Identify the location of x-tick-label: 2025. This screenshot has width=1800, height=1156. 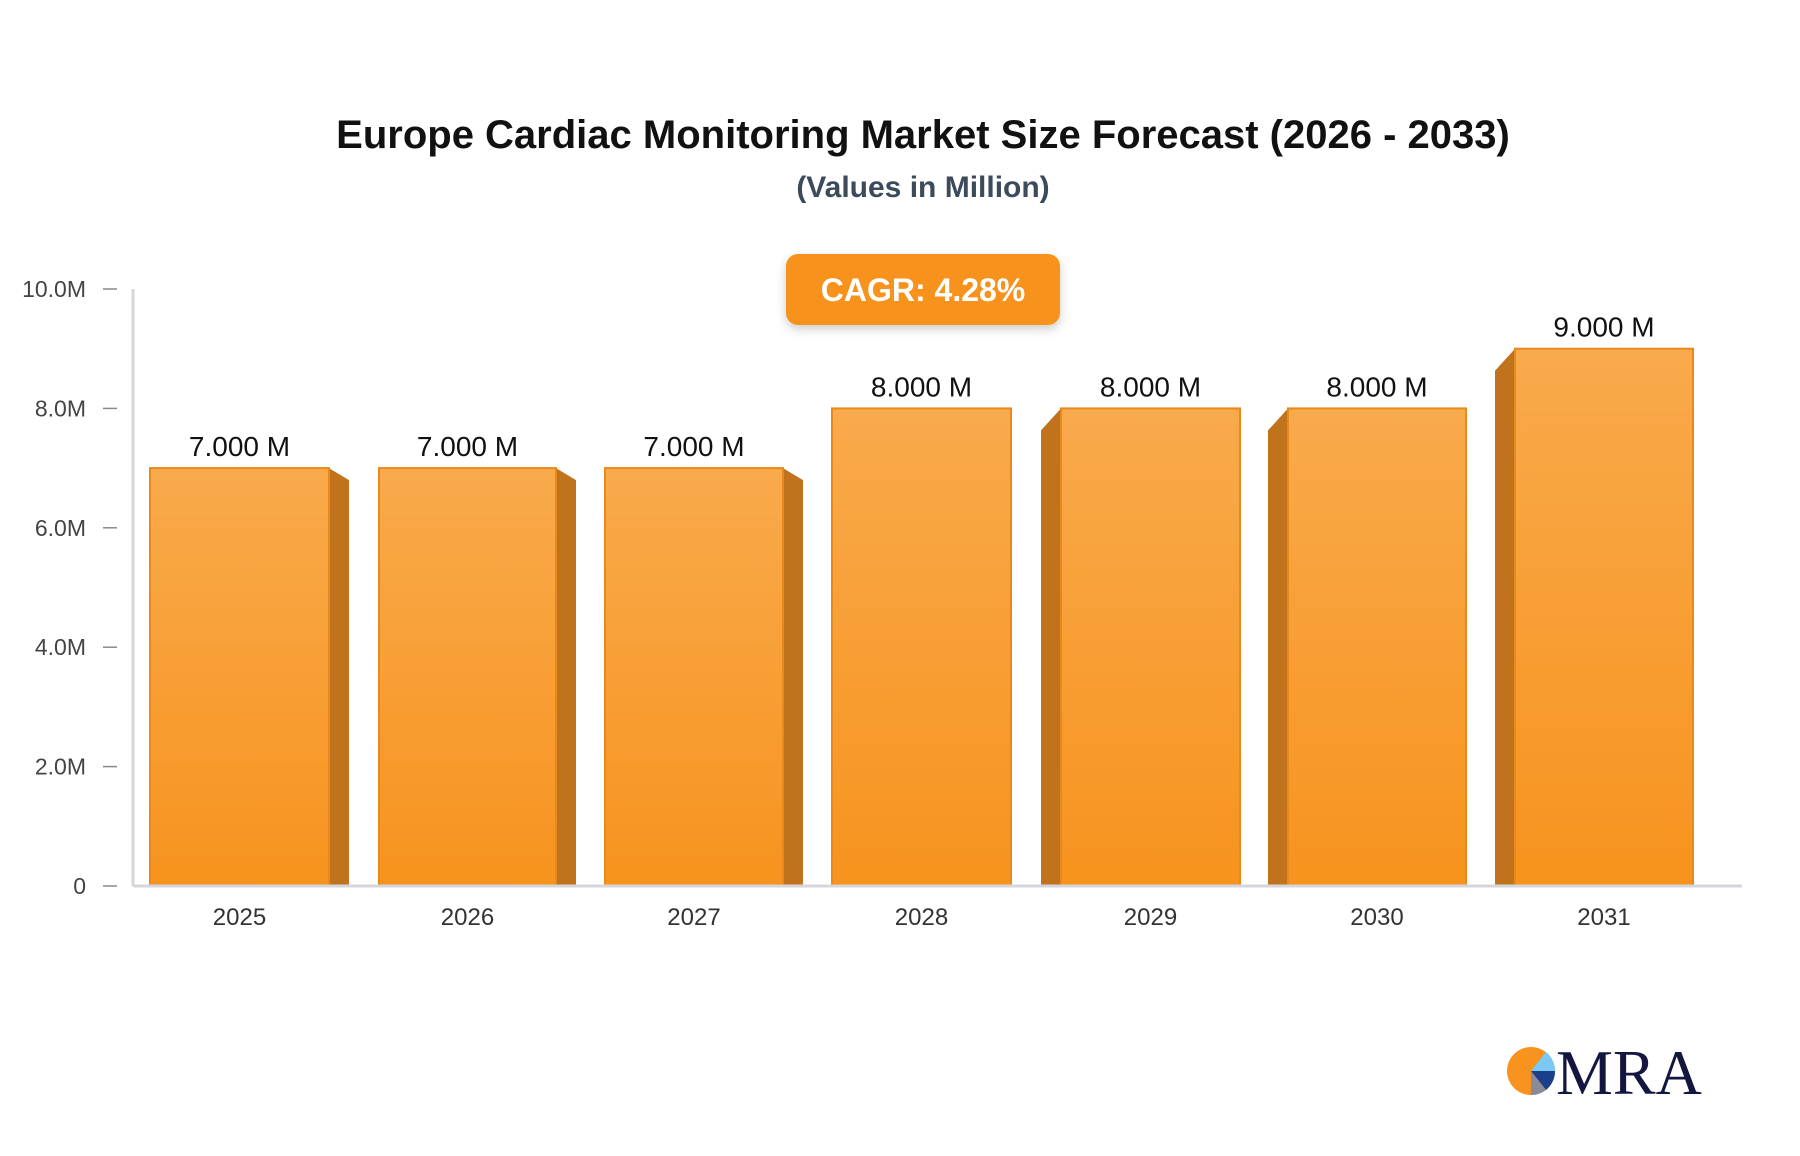
(239, 917).